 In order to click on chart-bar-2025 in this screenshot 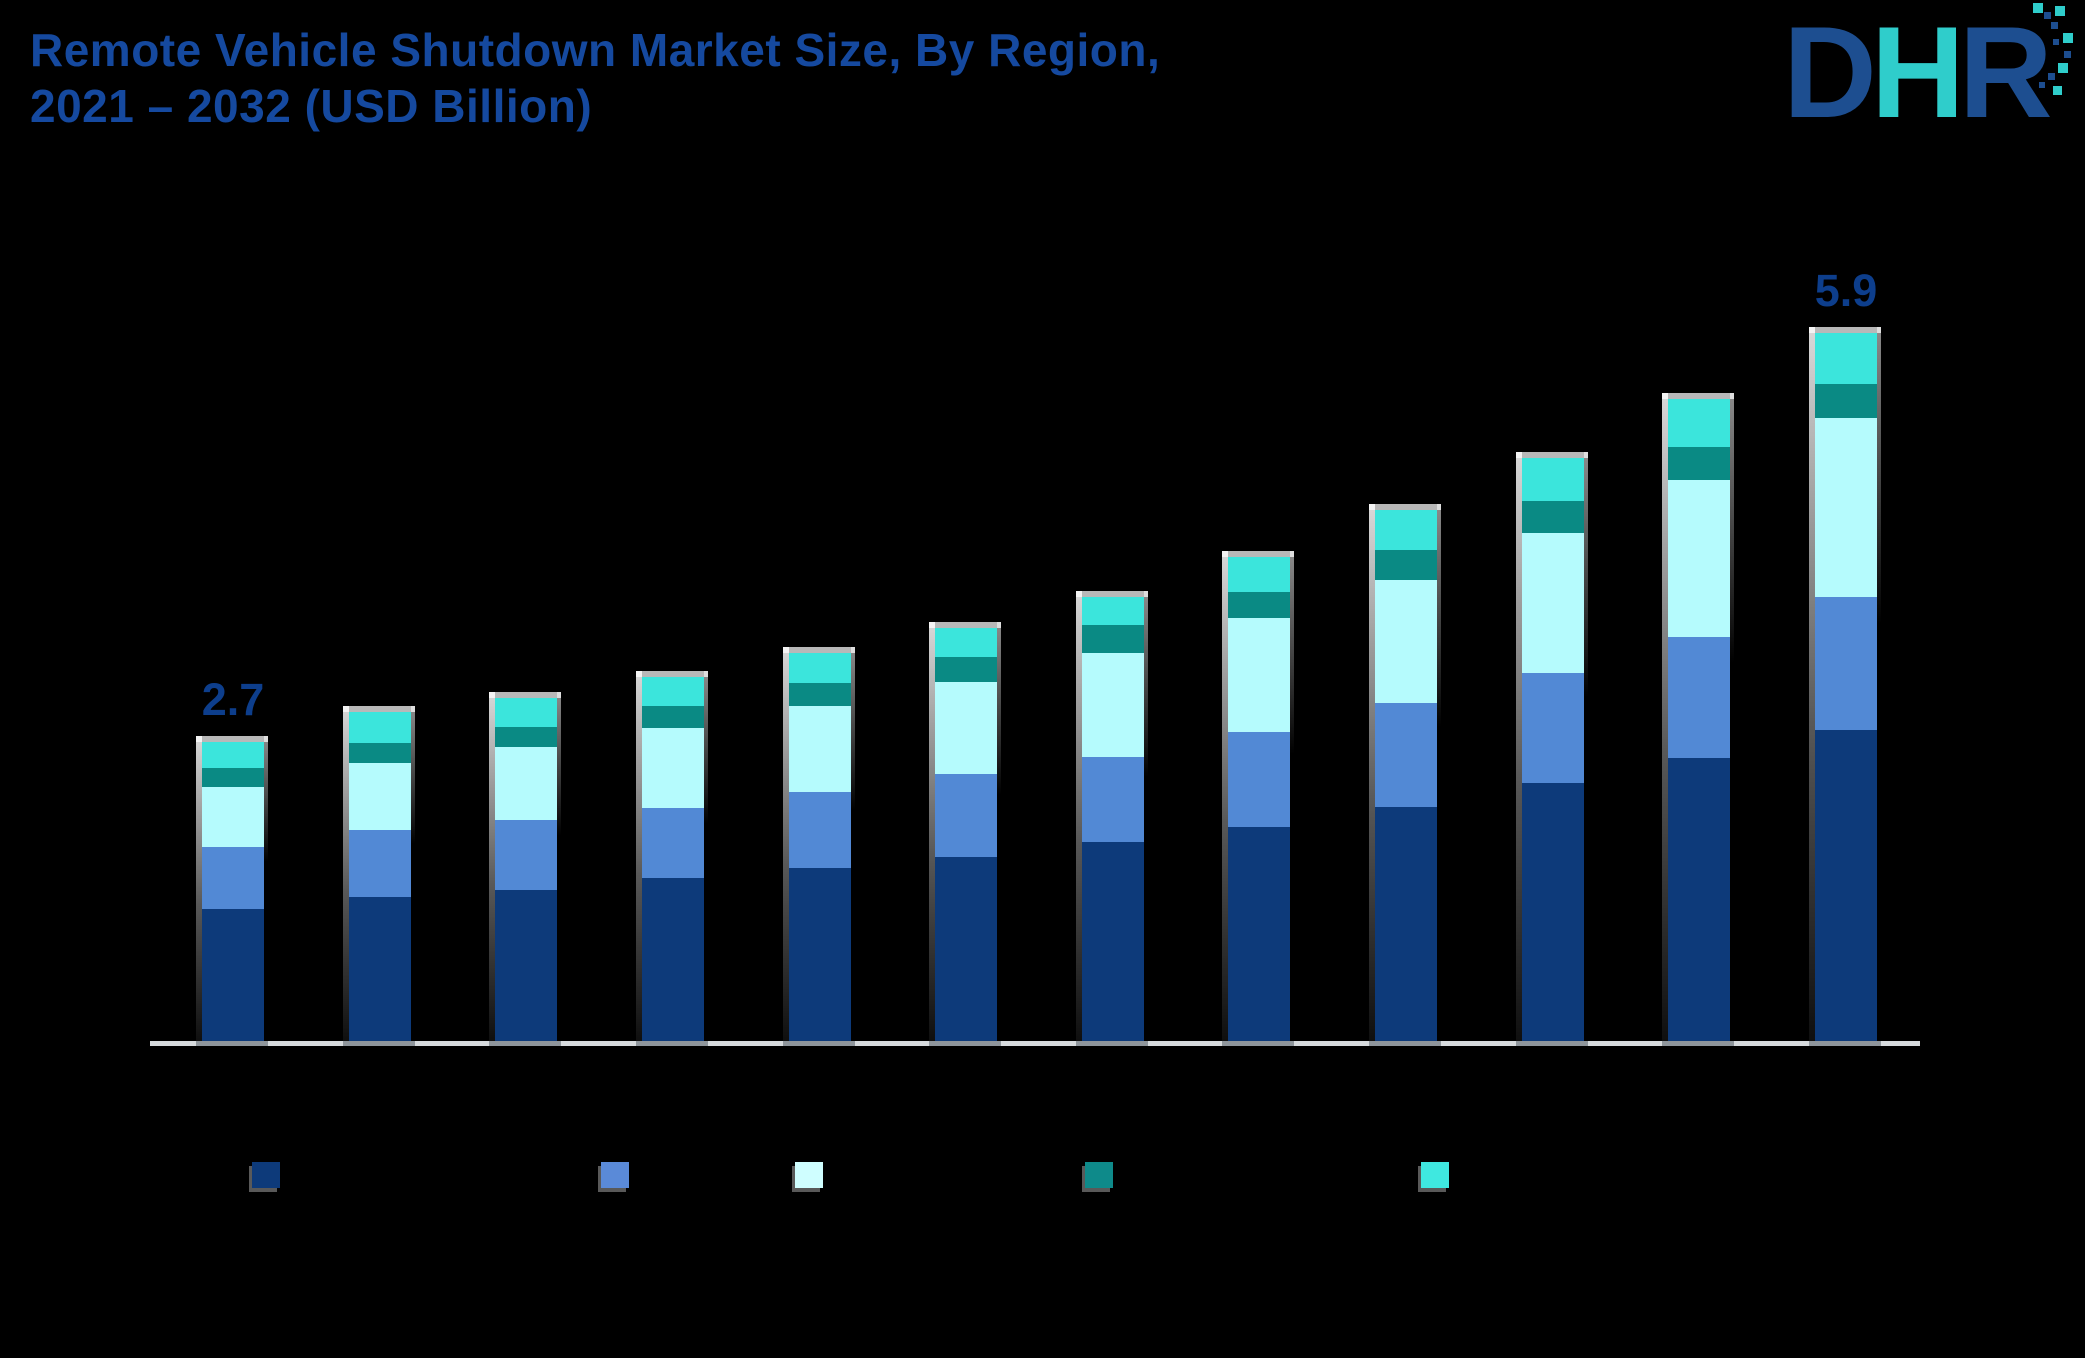, I will do `click(819, 846)`.